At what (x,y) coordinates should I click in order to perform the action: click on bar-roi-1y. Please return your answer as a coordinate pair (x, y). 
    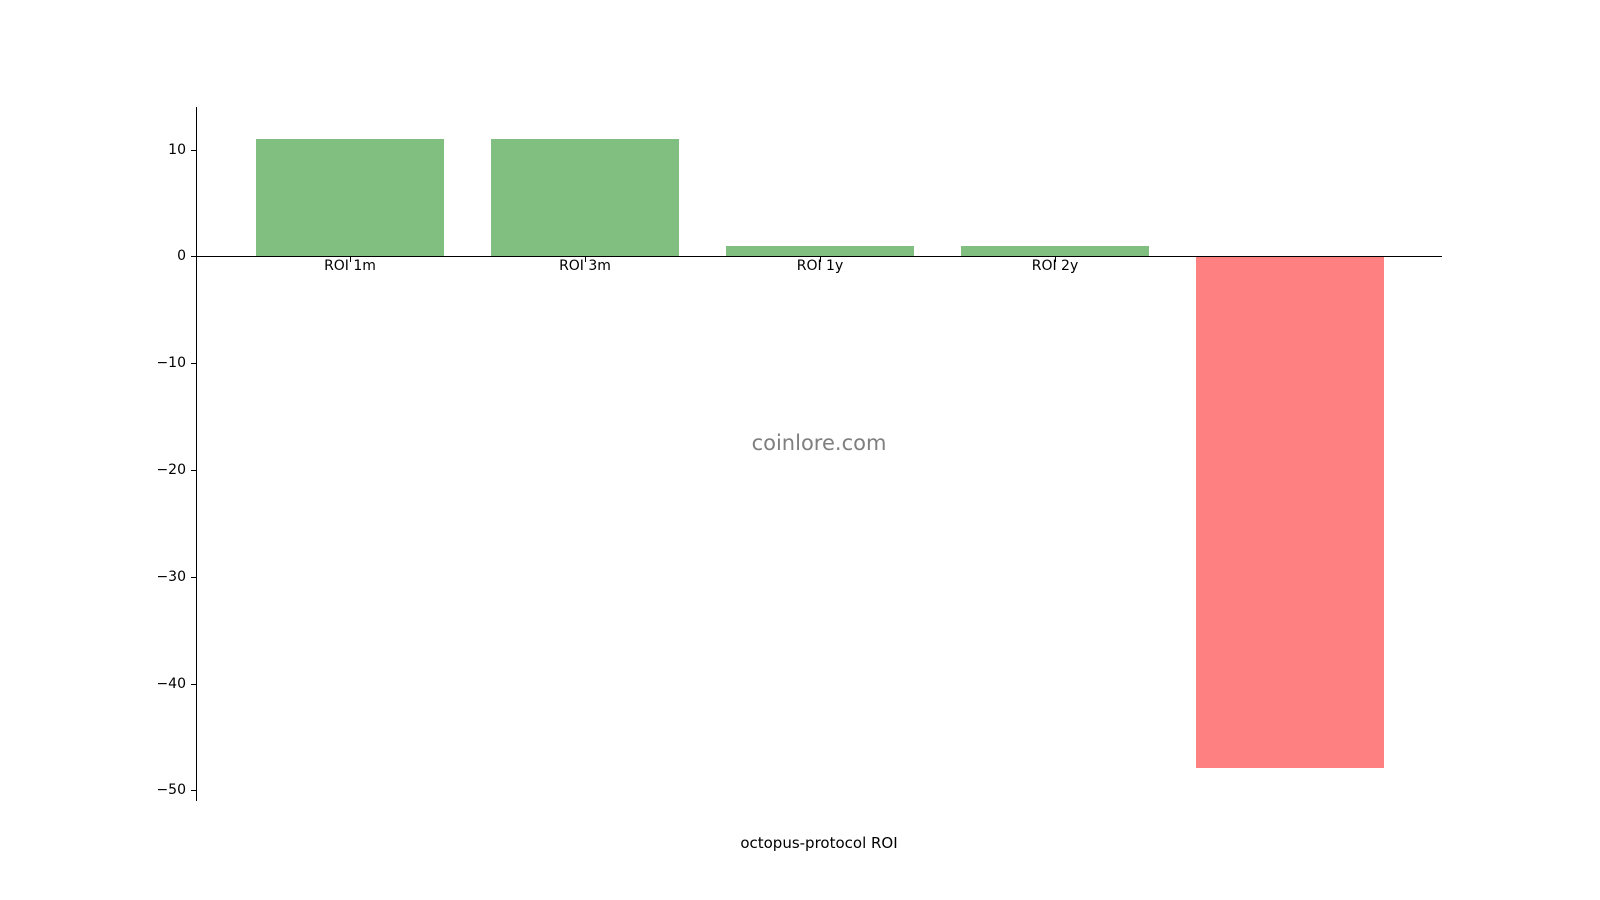
    Looking at the image, I should click on (820, 251).